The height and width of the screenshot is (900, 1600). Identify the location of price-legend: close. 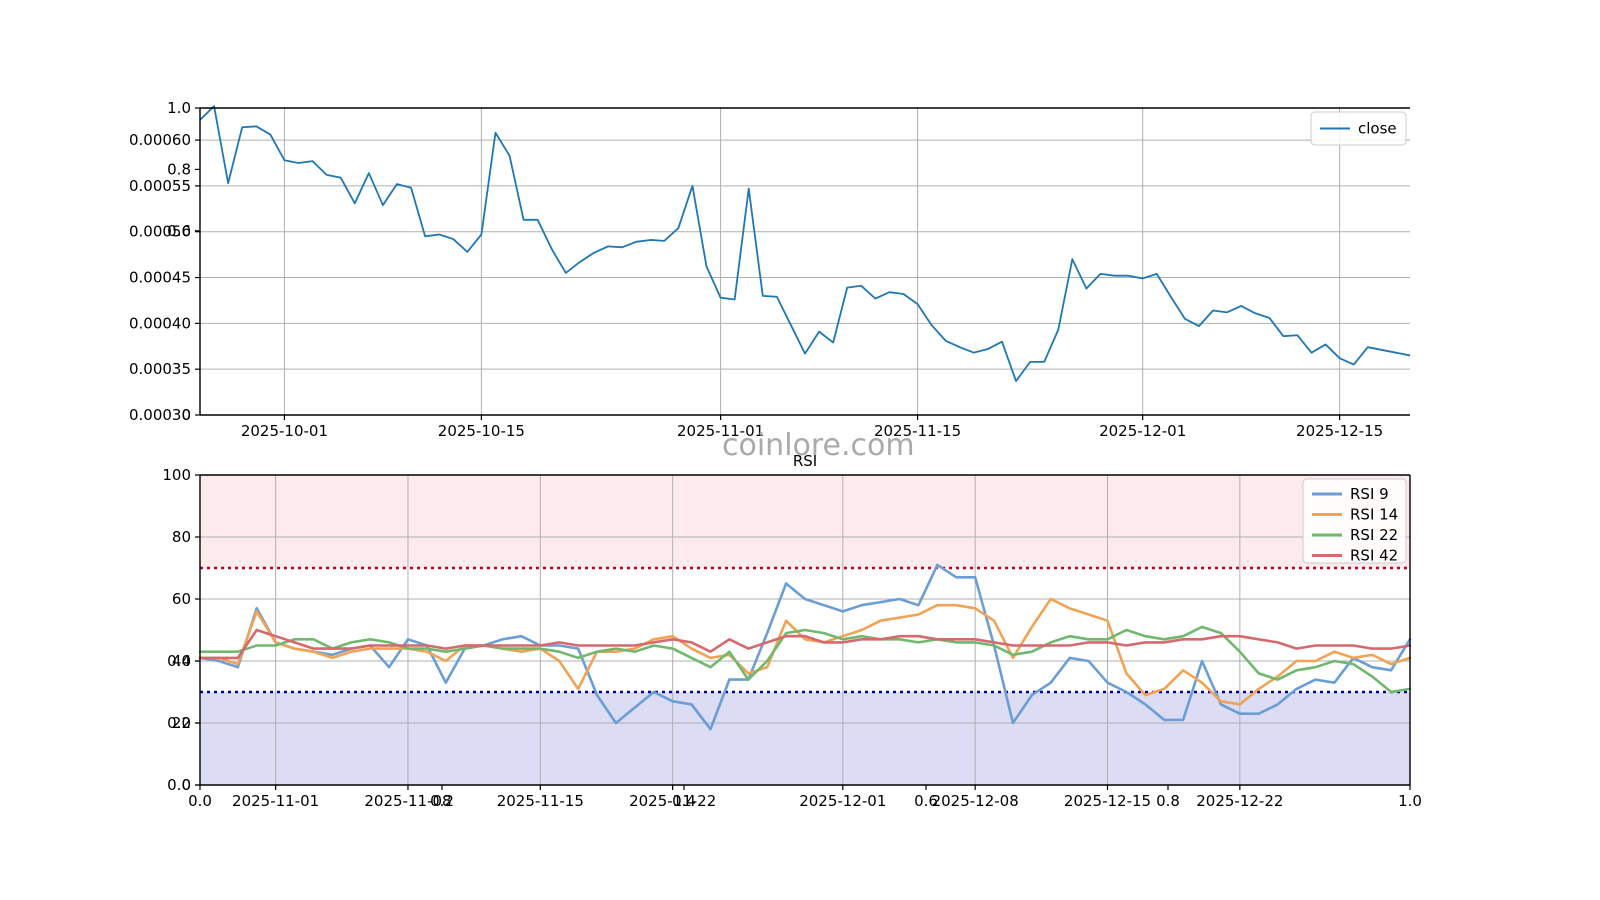
(1358, 128).